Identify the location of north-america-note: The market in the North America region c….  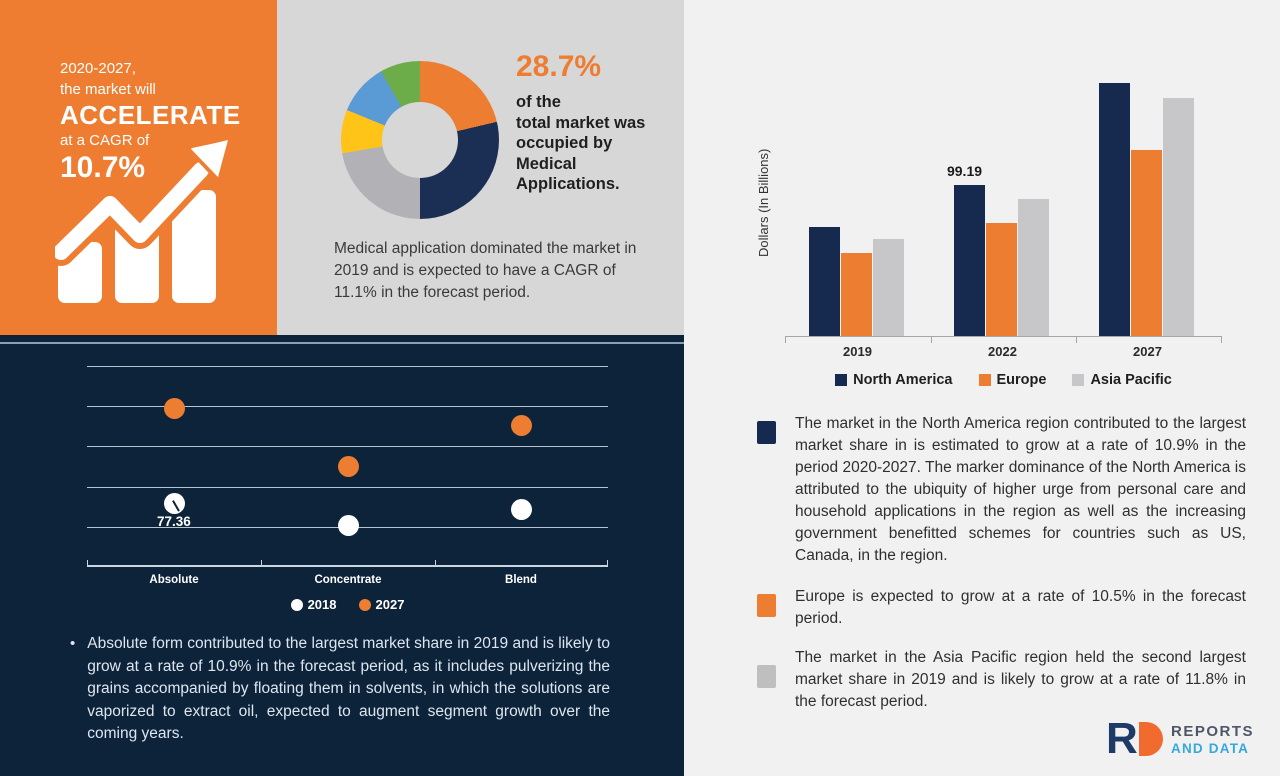
(1001, 490).